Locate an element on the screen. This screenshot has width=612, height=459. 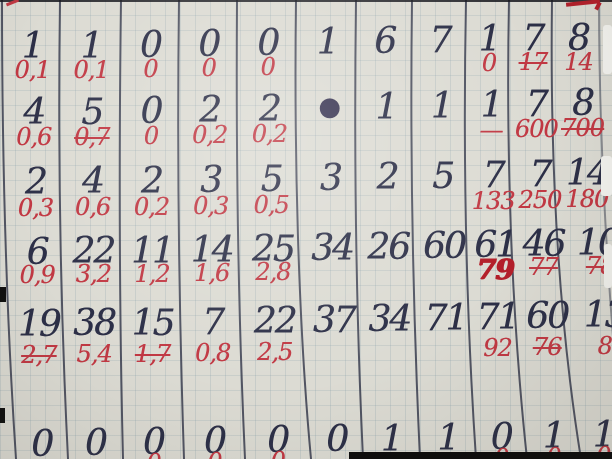
table-cell: 61 79 is located at coordinates (494, 255).